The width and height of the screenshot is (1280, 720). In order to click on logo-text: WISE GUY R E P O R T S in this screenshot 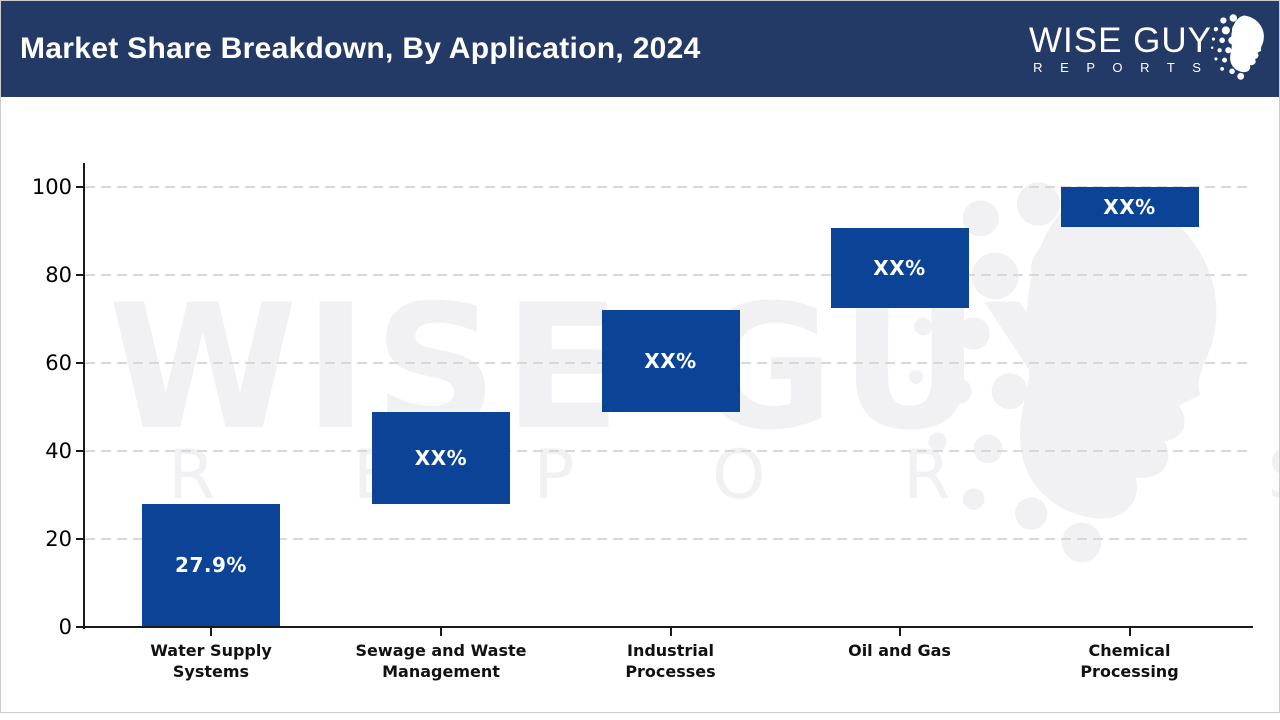, I will do `click(1120, 49)`.